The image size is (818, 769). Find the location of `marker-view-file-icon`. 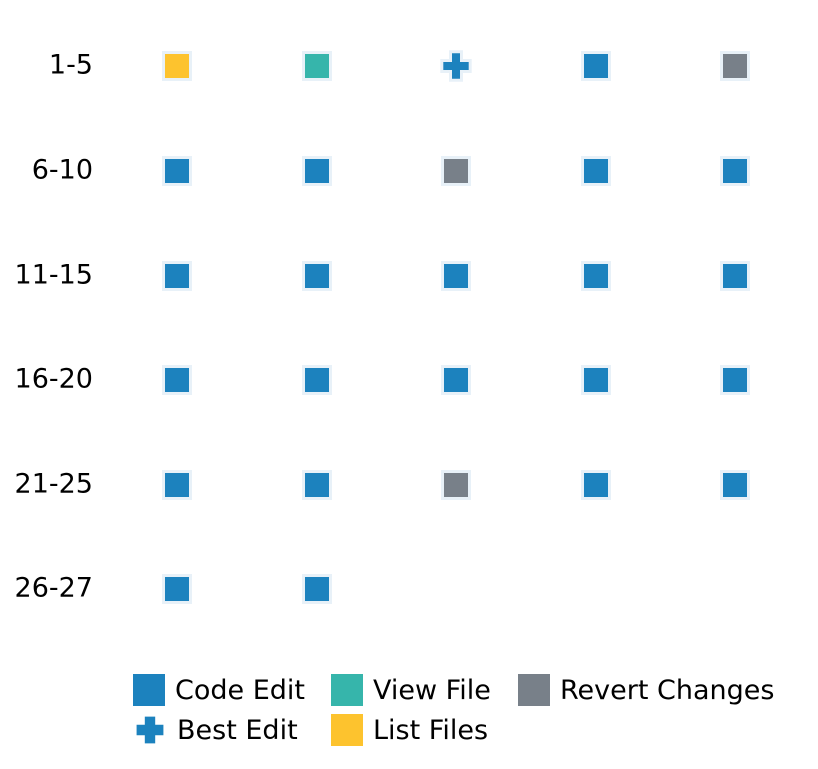

marker-view-file-icon is located at coordinates (316, 66).